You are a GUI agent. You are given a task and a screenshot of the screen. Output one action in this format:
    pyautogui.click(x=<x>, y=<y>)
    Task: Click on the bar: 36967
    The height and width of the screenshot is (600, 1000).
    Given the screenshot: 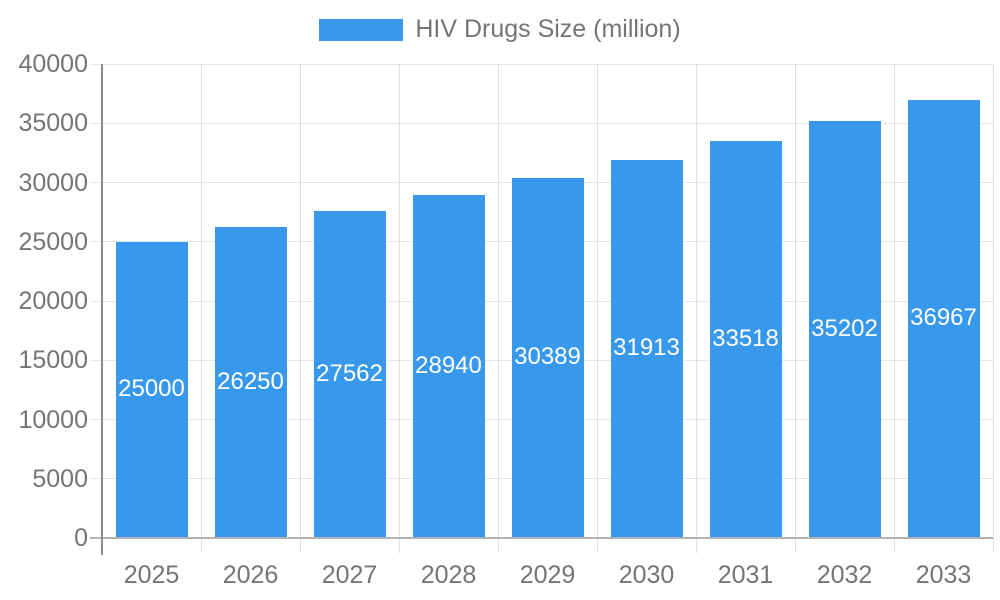 What is the action you would take?
    pyautogui.click(x=943, y=318)
    